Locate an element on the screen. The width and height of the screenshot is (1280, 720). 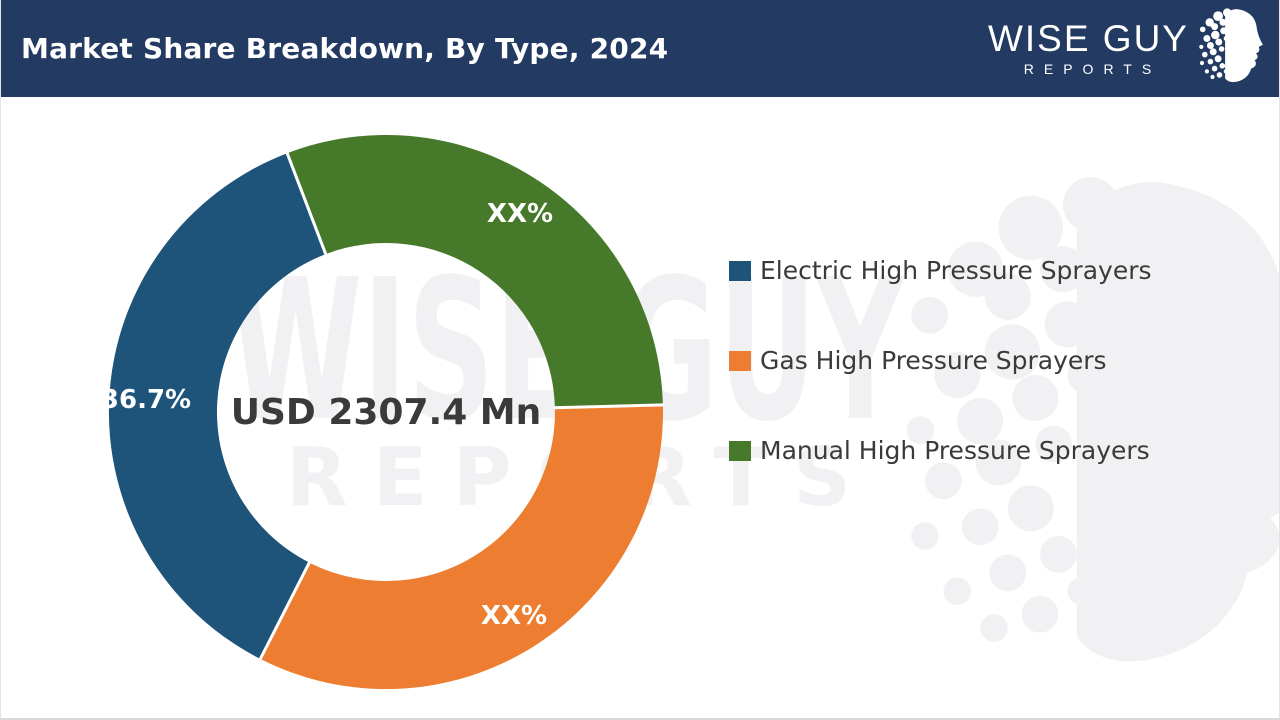
legend-label: Electric High Pressure Sprayers is located at coordinates (956, 270).